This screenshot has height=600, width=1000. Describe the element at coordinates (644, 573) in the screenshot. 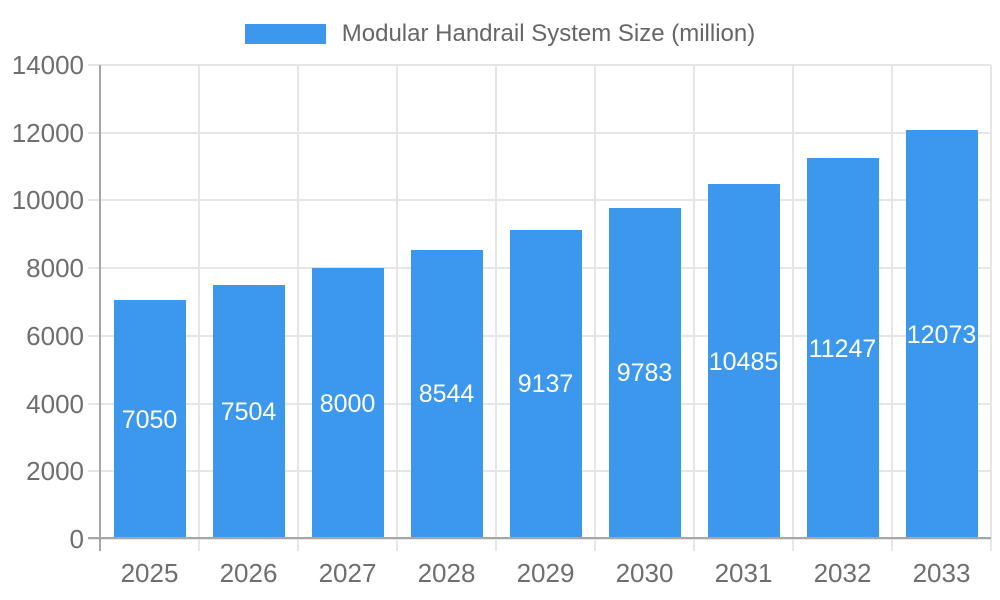

I see `x-axis-tick-label: 2030` at that location.